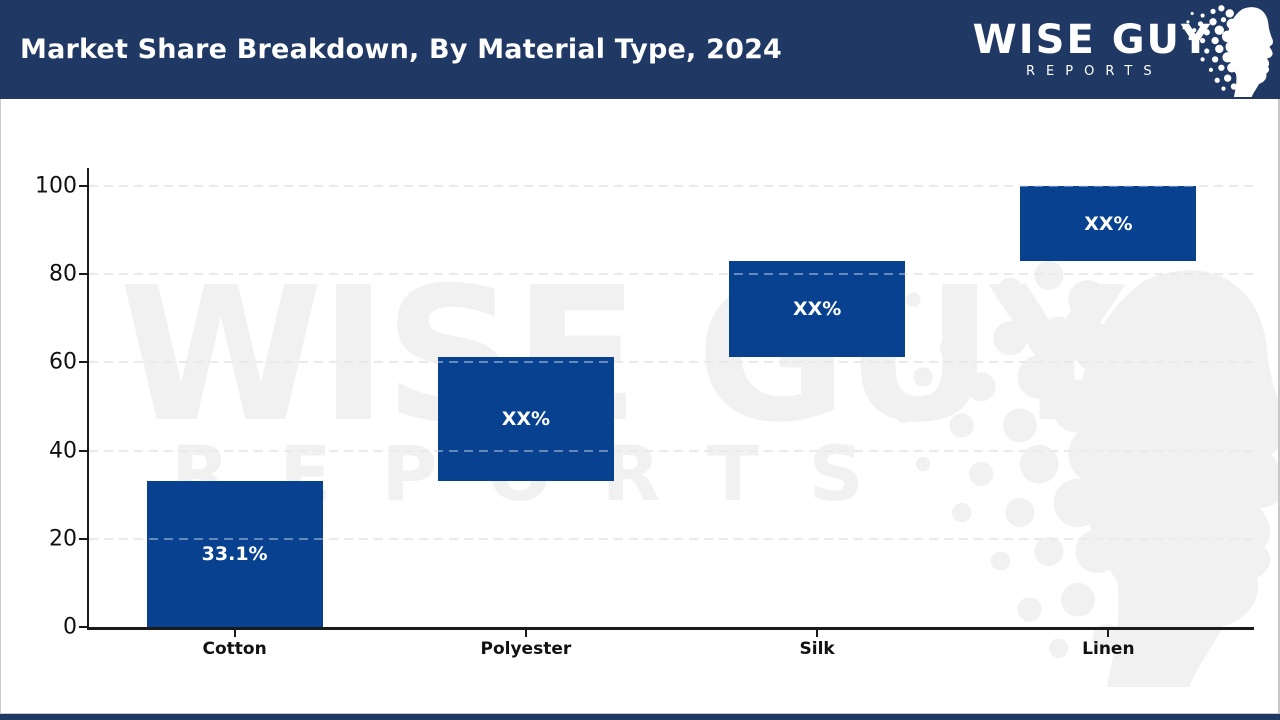 The width and height of the screenshot is (1280, 720). Describe the element at coordinates (63, 274) in the screenshot. I see `y-tick-label: 80` at that location.